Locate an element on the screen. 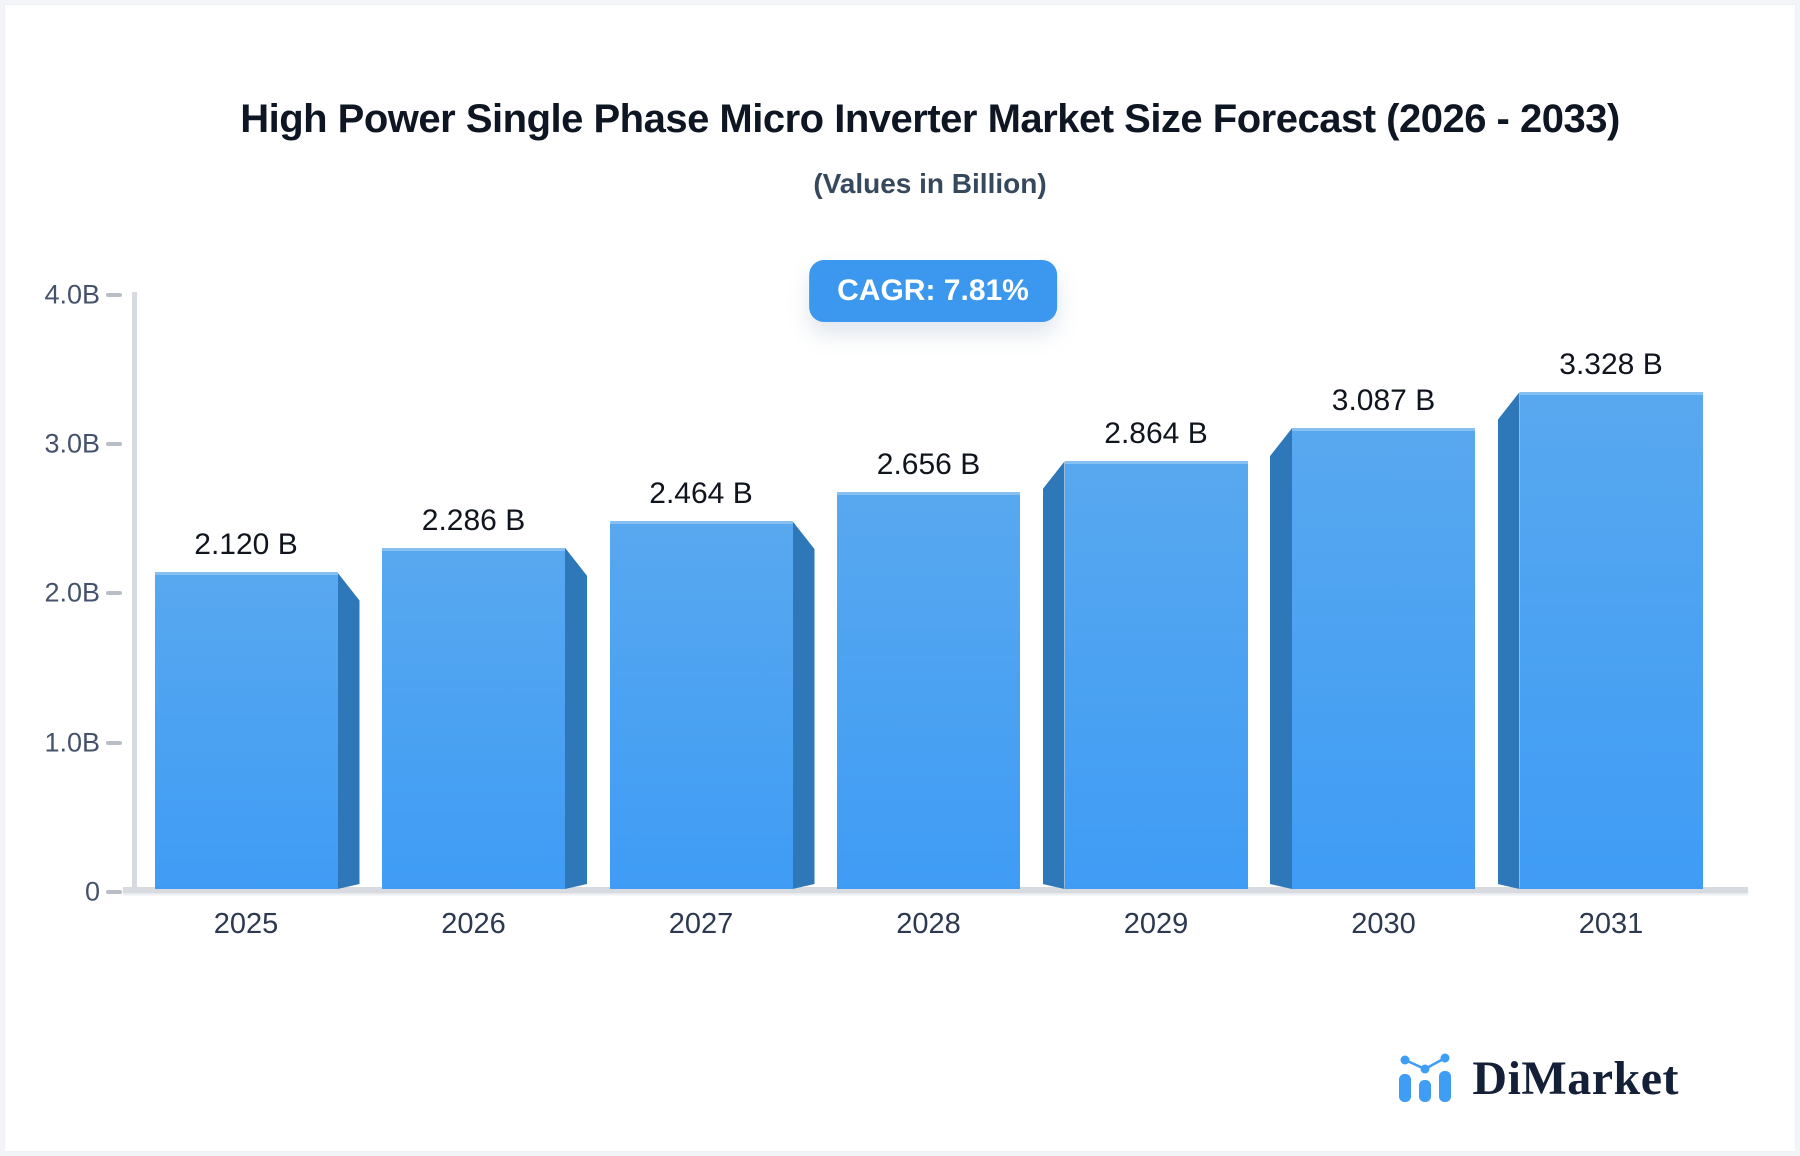  dimarket-logo-text: DiMarket is located at coordinates (1575, 1078).